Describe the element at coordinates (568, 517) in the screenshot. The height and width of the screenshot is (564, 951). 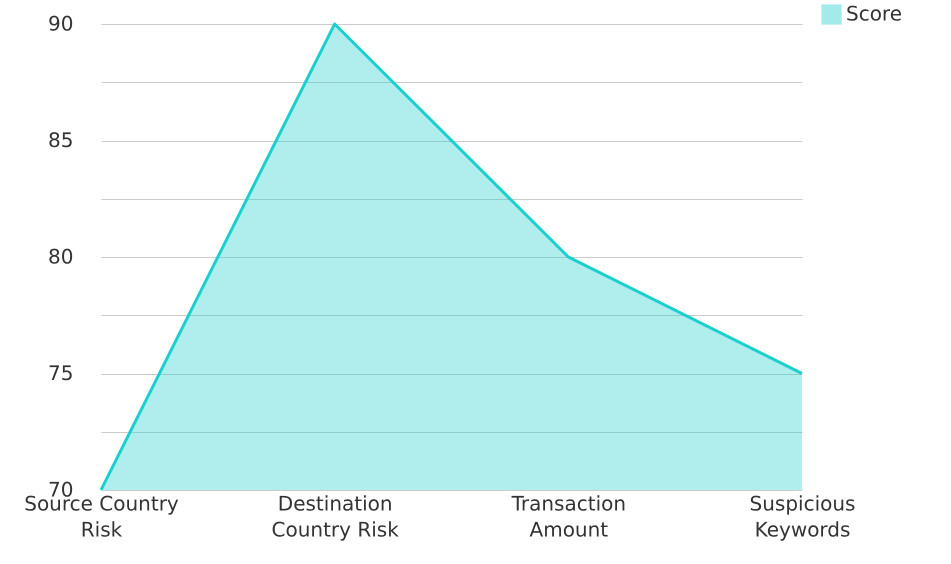
I see `x-tick-label: Transaction Amount` at that location.